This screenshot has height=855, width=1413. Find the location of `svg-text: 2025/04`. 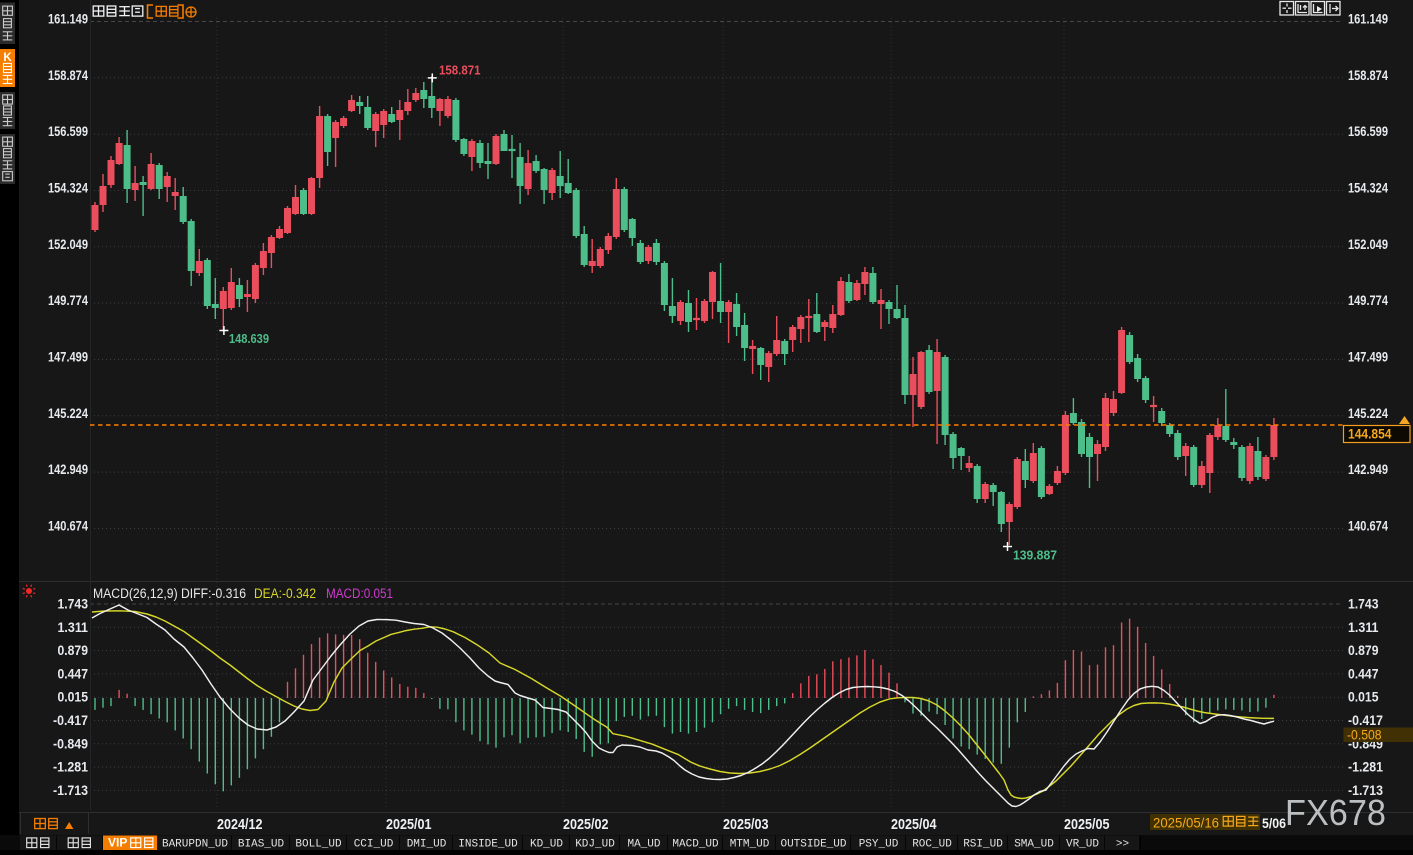

svg-text: 2025/04 is located at coordinates (914, 824).